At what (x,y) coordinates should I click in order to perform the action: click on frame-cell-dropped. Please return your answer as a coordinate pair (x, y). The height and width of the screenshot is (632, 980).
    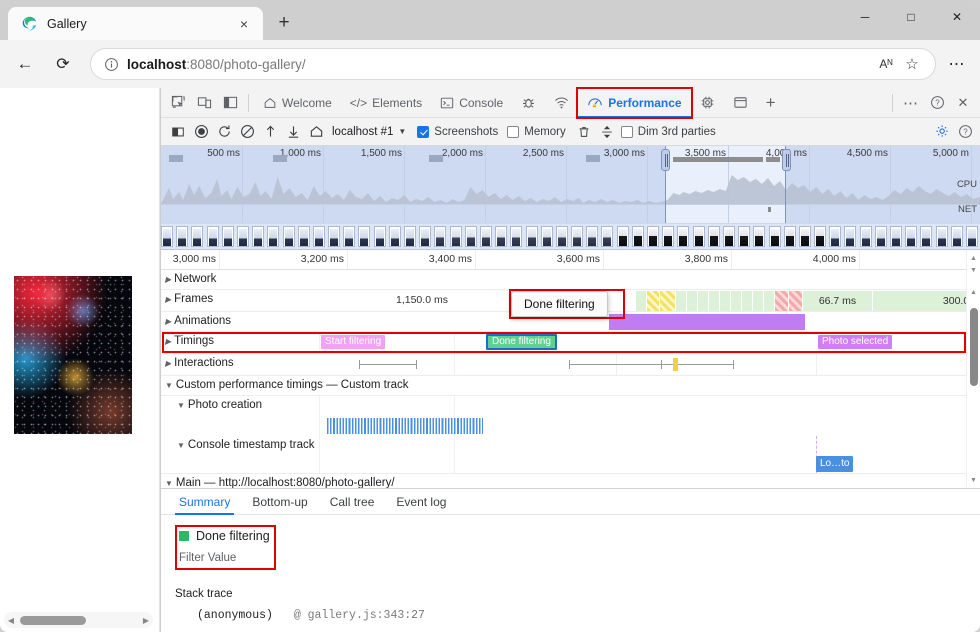
    Looking at the image, I should click on (796, 301).